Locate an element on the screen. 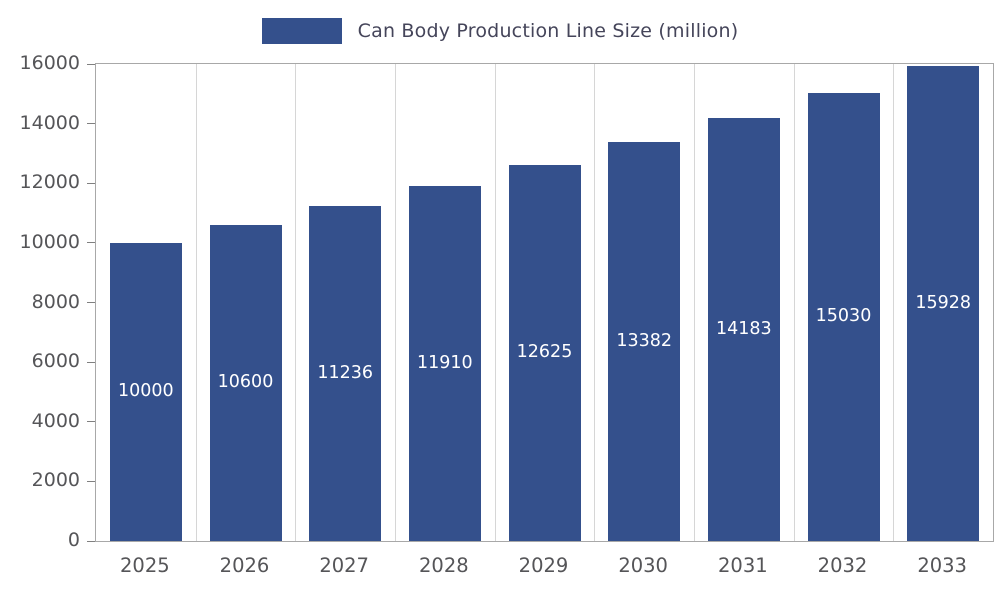  bar: 11910 is located at coordinates (444, 363).